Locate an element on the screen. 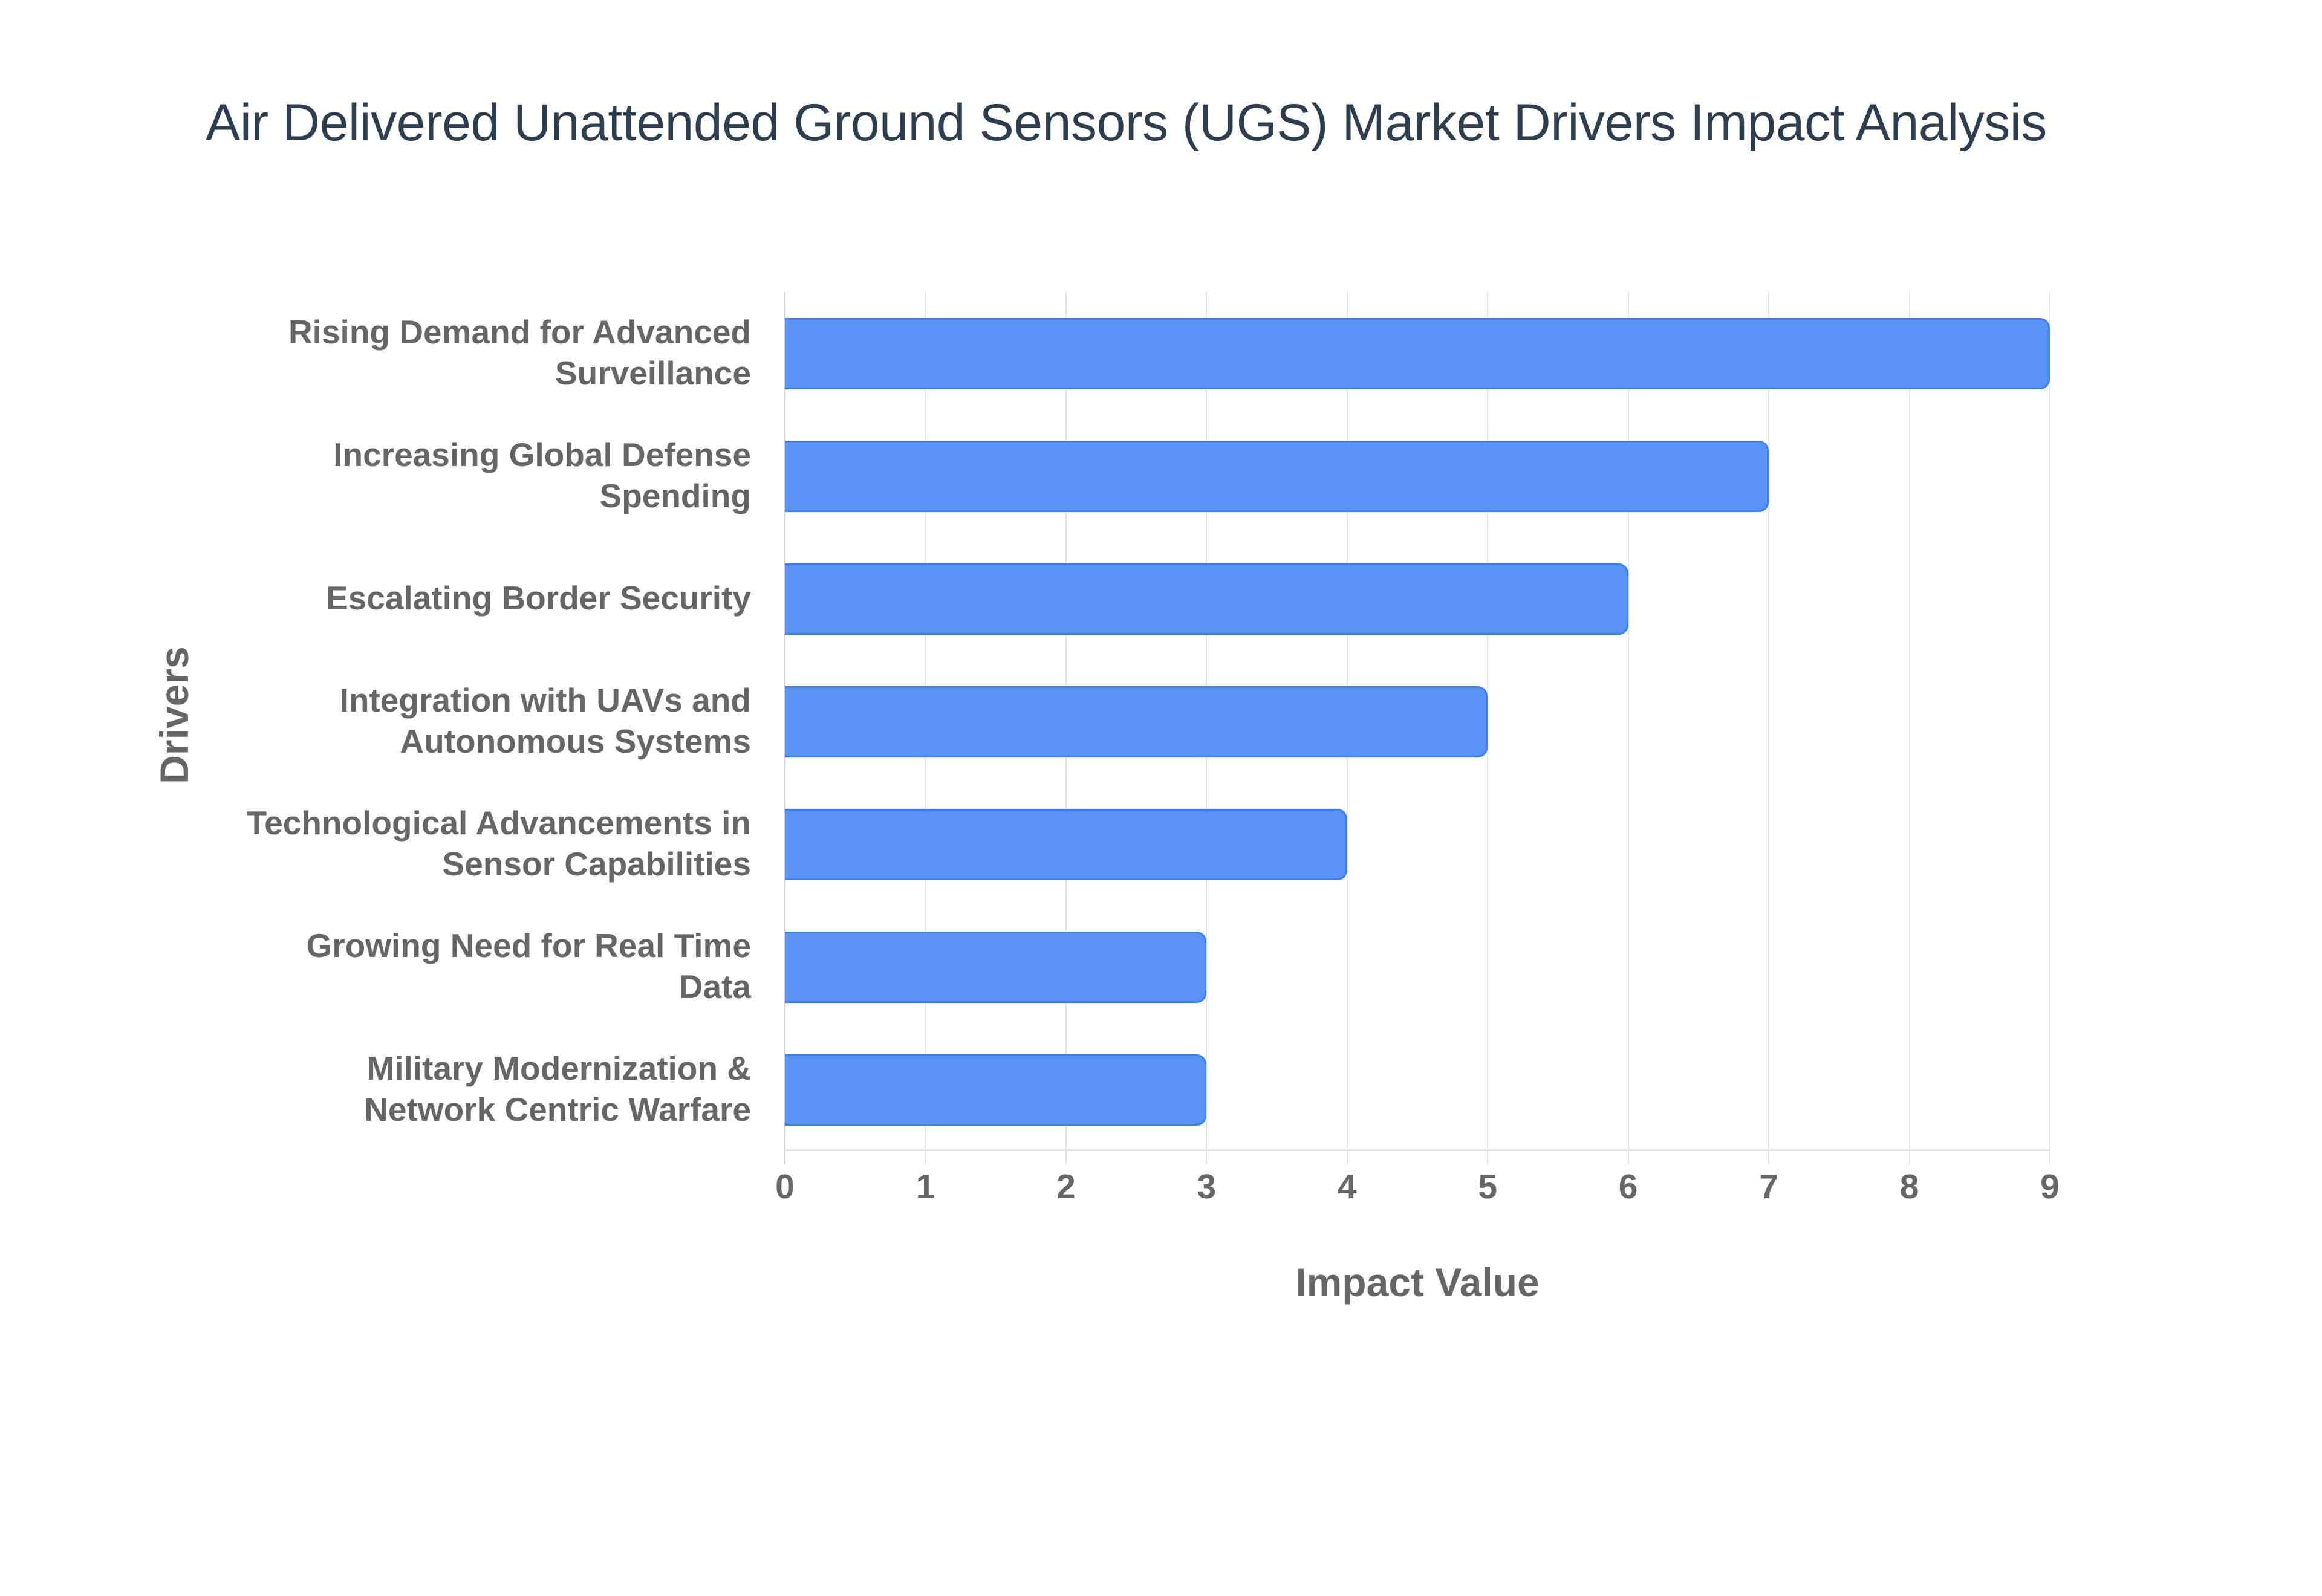 This screenshot has width=2322, height=1596. x-axis-tick-label: 0 is located at coordinates (785, 1186).